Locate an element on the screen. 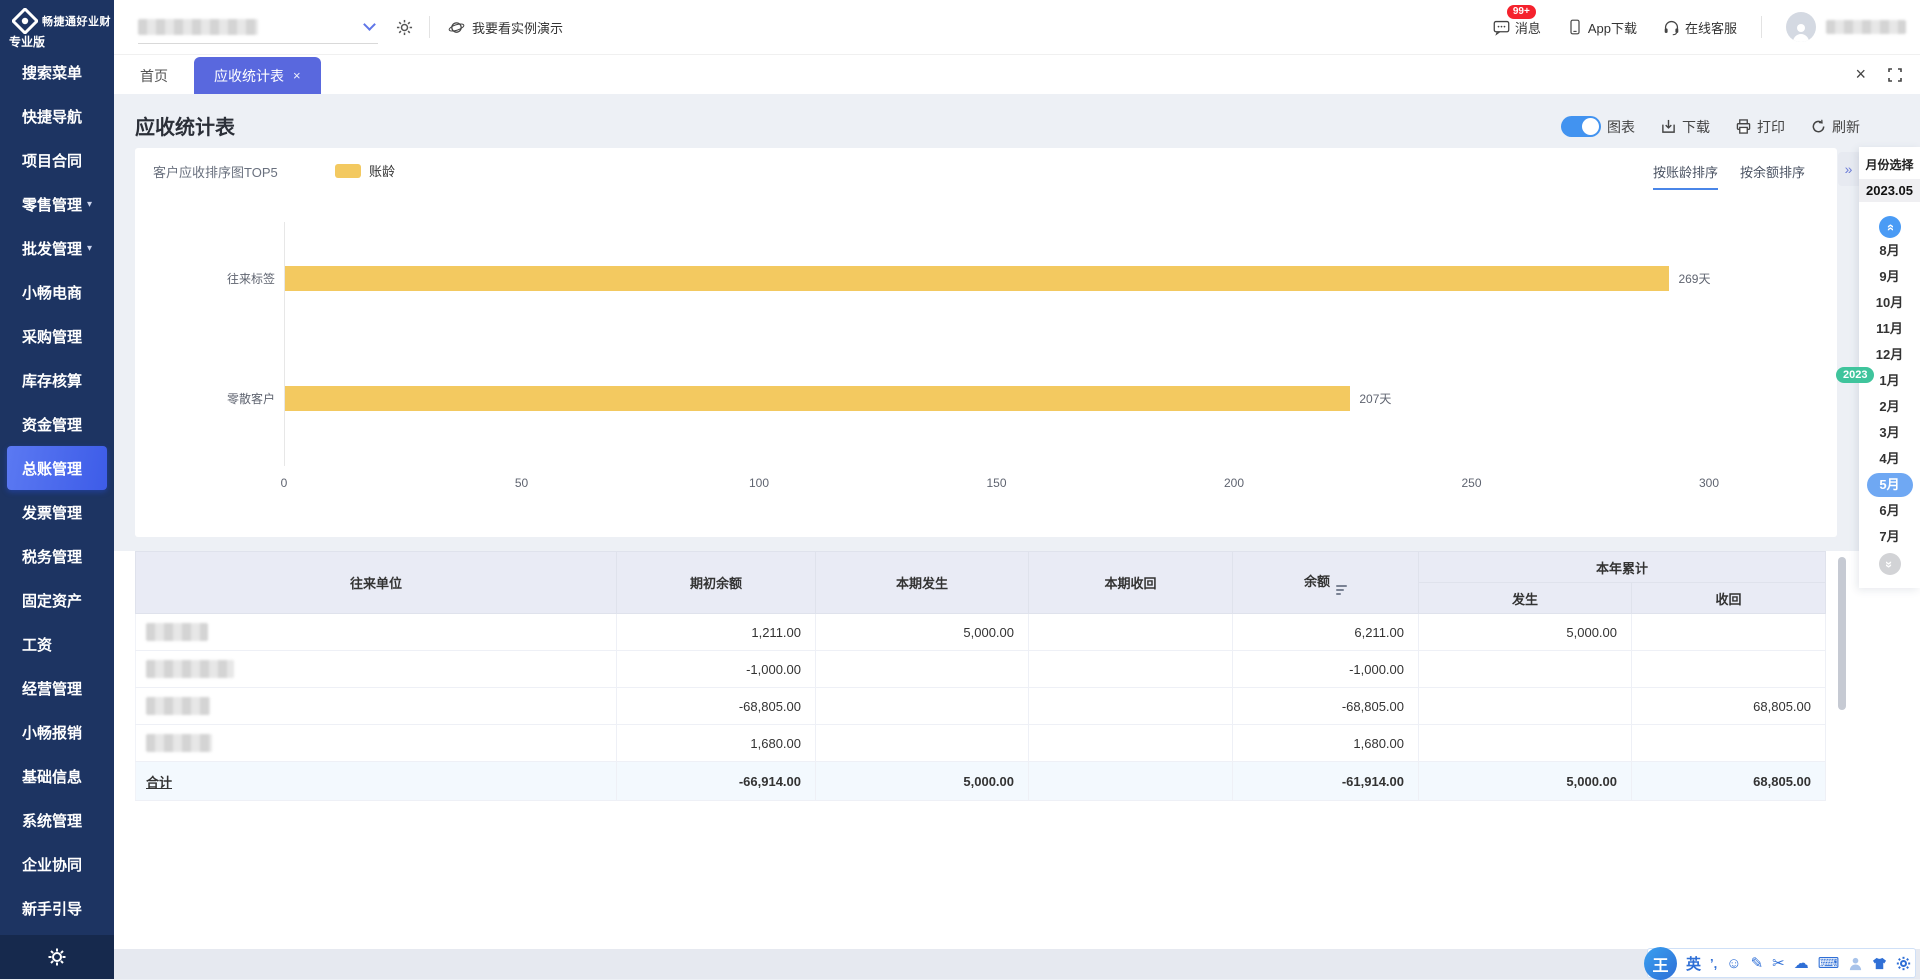 The height and width of the screenshot is (980, 1920). sidebar-item-enterprise-collab: 企业协同 is located at coordinates (52, 865).